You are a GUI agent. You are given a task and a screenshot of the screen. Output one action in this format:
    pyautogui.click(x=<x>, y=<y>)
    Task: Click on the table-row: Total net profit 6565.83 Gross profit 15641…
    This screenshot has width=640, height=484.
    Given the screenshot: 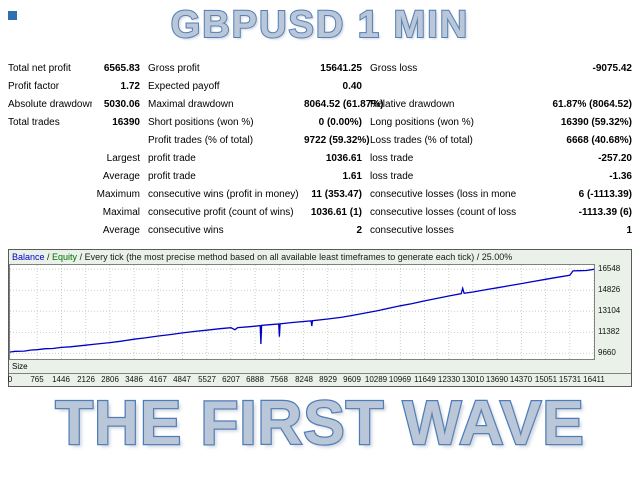 What is the action you would take?
    pyautogui.click(x=320, y=68)
    